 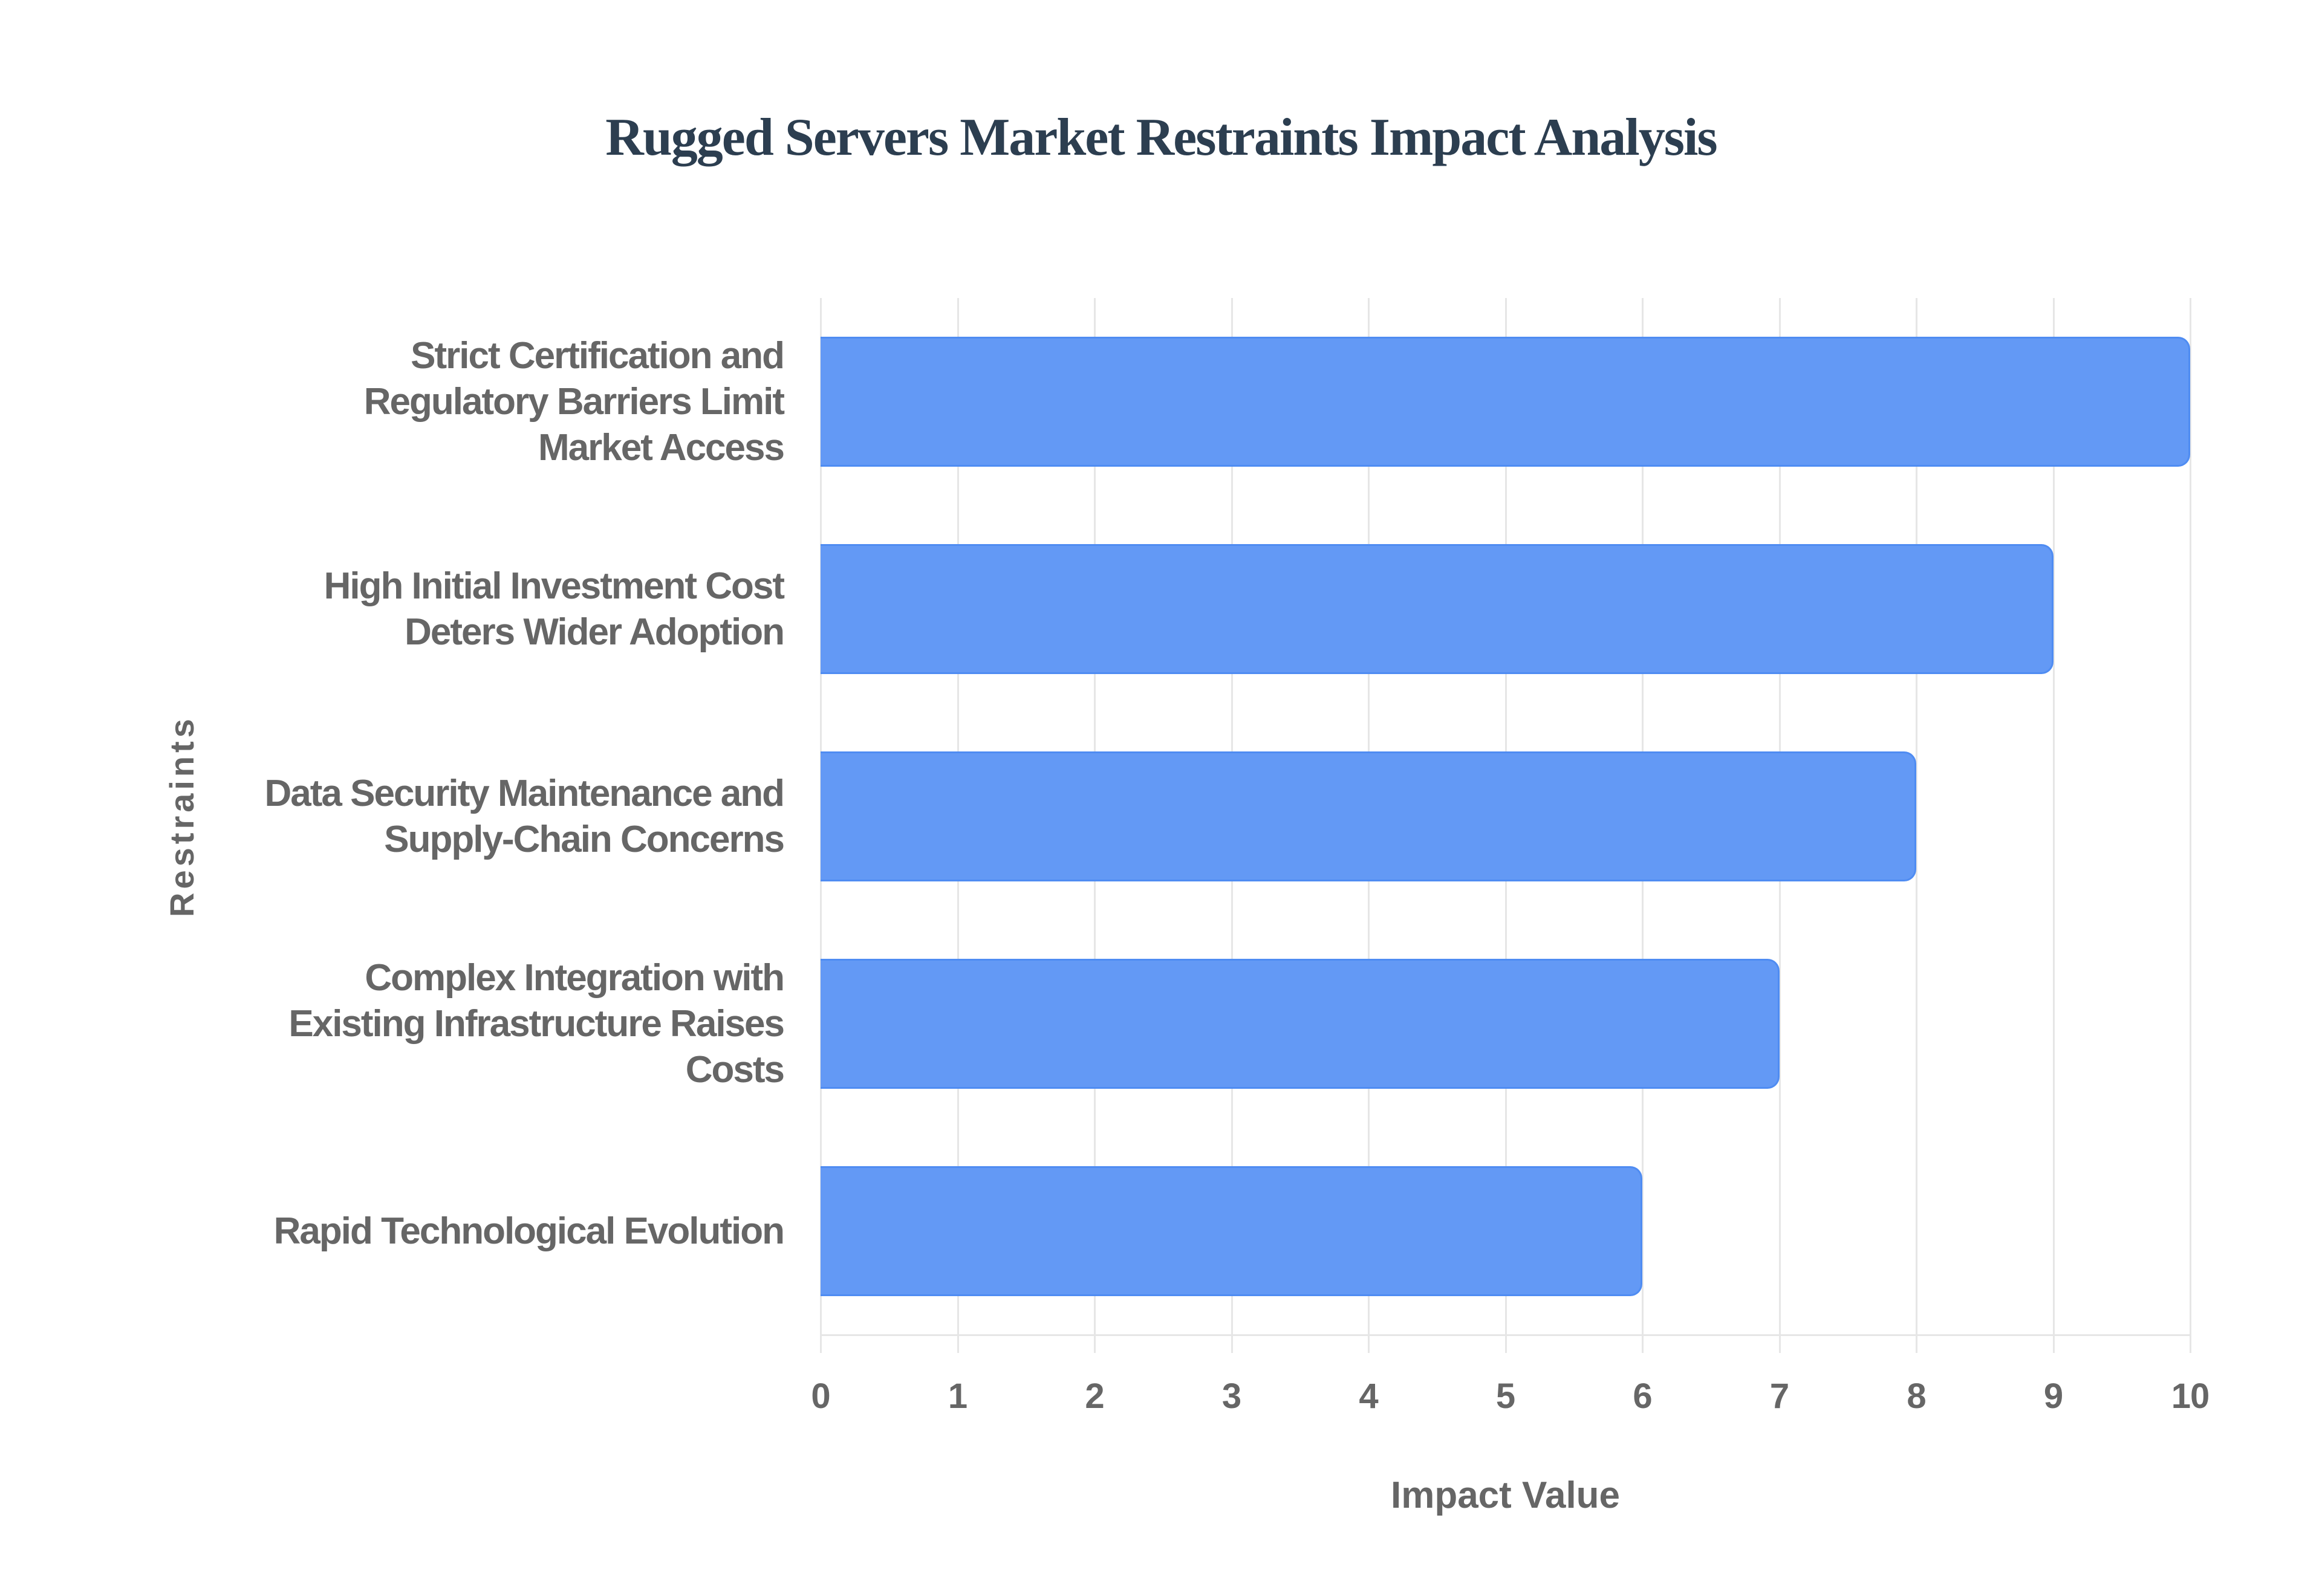 I want to click on y-category-label-line: Existing Infrastructure Raises, so click(x=536, y=1023).